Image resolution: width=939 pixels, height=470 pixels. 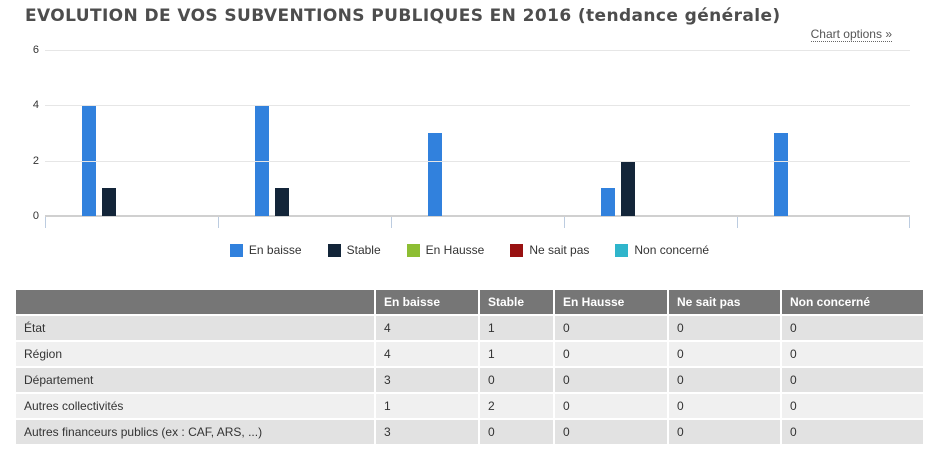 I want to click on legend-item-ne-sait-pas: Ne sait pas, so click(x=549, y=250).